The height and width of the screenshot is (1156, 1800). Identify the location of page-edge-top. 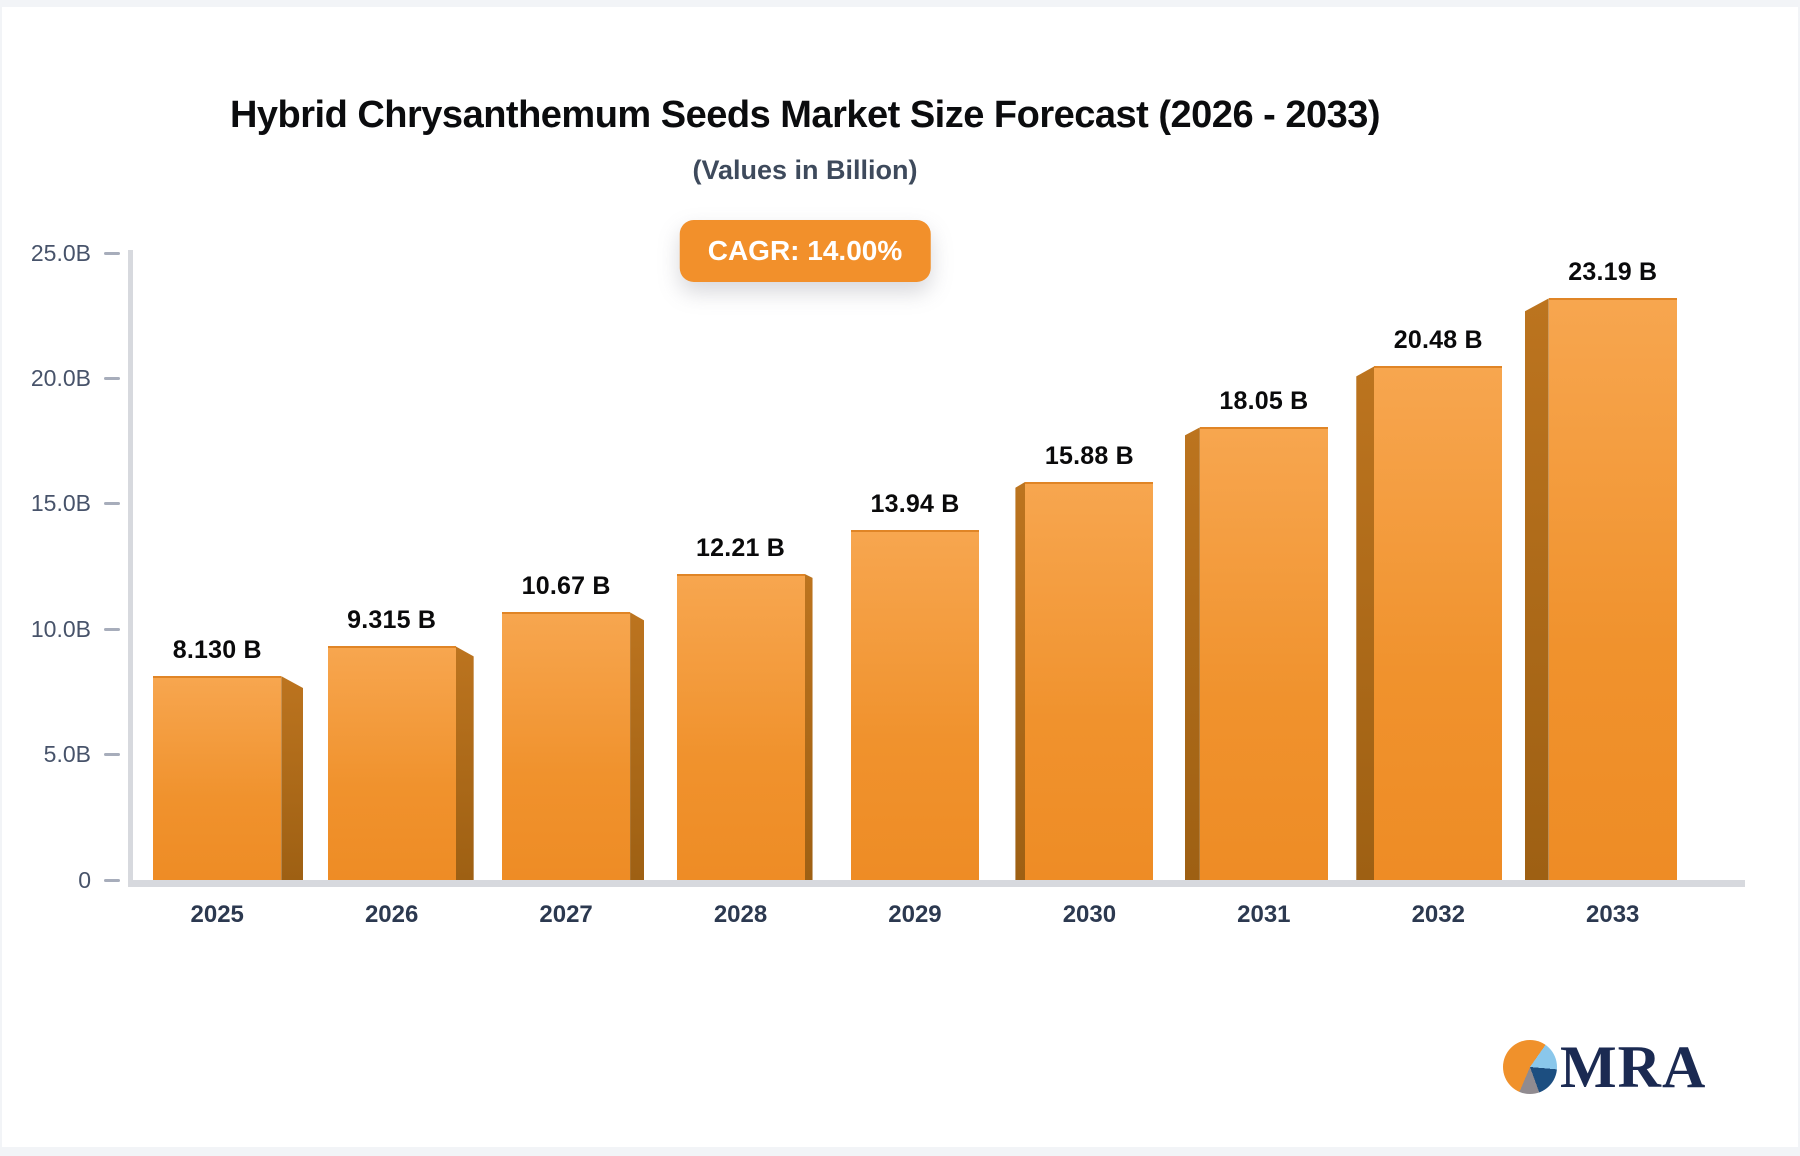
(900, 3).